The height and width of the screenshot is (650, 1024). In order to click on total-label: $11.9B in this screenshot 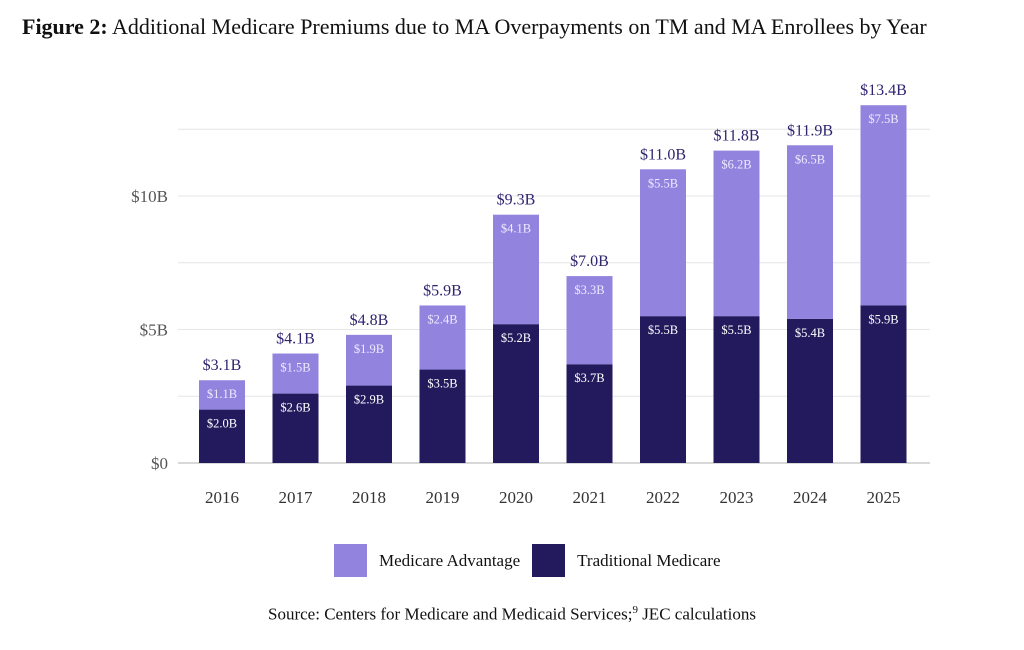, I will do `click(810, 130)`.